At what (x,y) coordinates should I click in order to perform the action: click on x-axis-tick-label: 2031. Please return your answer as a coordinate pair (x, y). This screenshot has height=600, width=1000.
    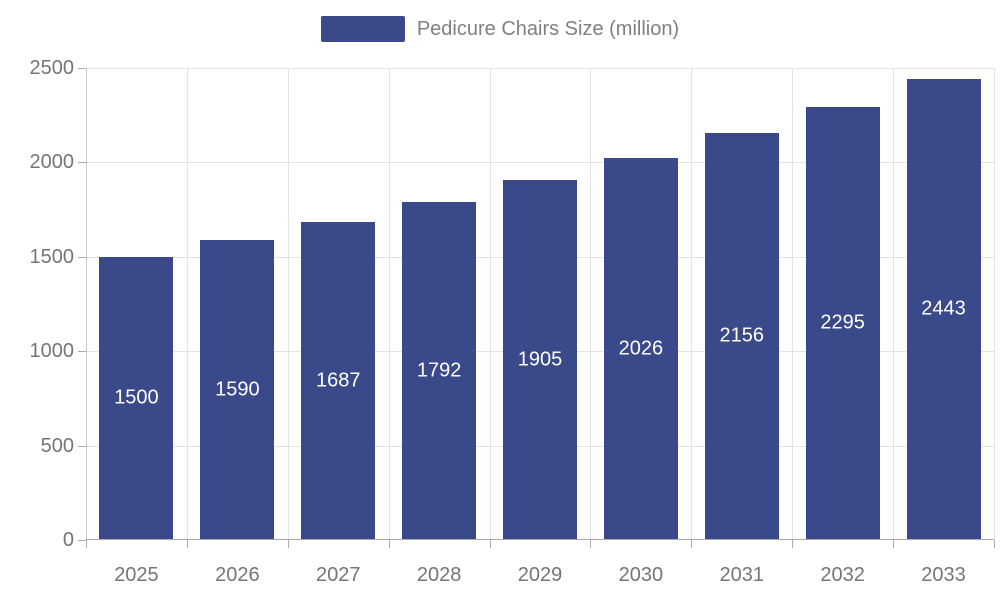
    Looking at the image, I should click on (742, 575).